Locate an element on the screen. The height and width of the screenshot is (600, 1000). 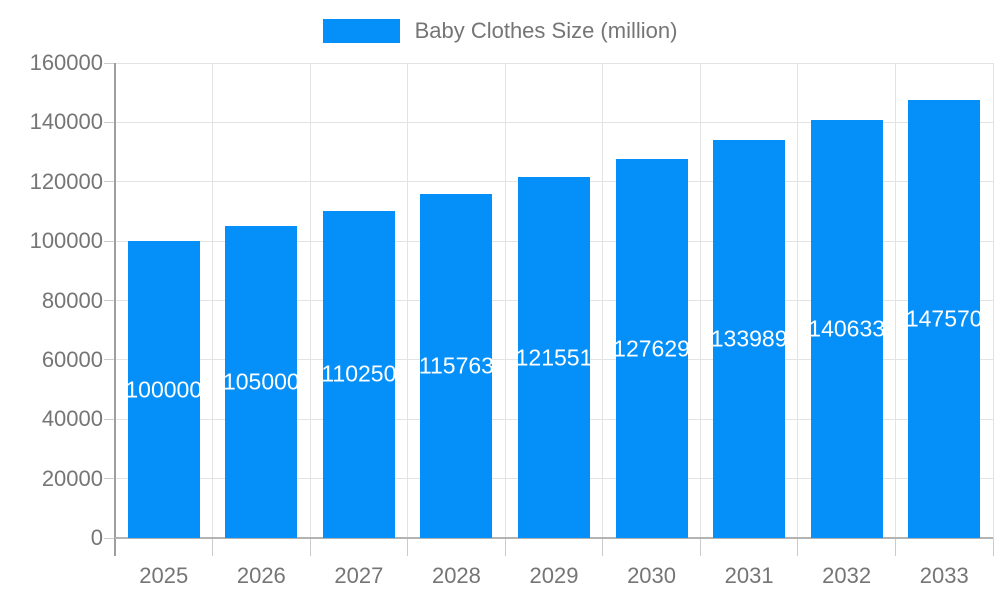
y-tick-label: 20000 is located at coordinates (72, 478).